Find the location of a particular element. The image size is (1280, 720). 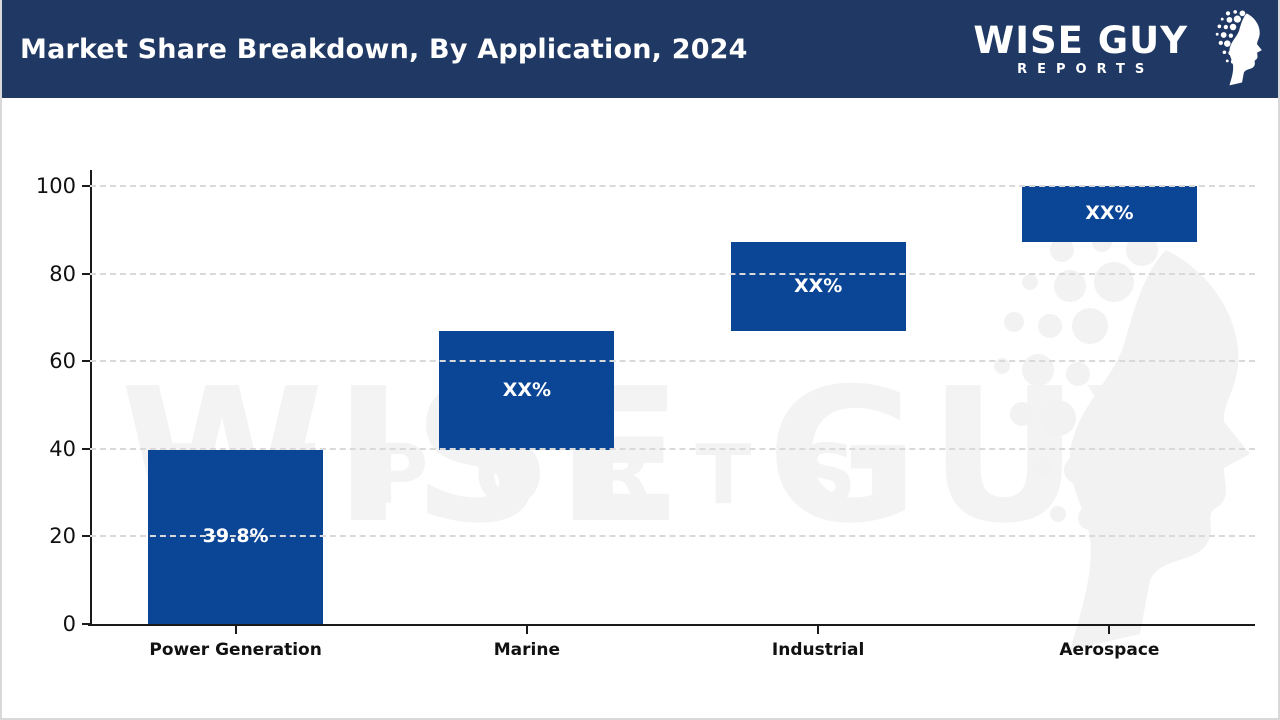

y-tick-label: 100 is located at coordinates (55, 186).